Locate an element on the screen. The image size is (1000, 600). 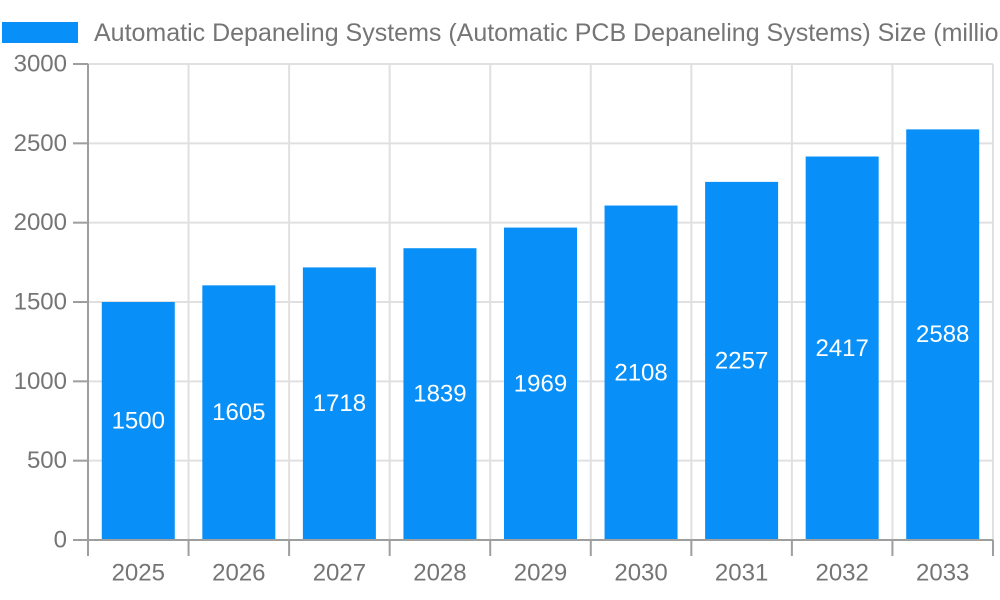
bar-value-label: 2417 is located at coordinates (841, 348).